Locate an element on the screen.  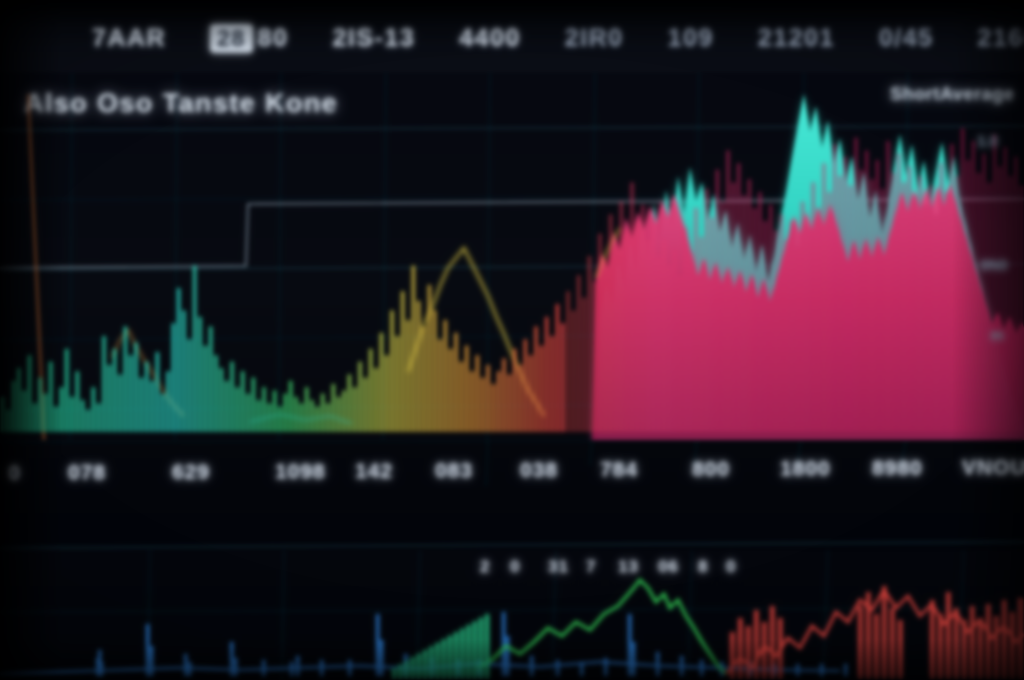
toolbar-item-6: 21201 is located at coordinates (796, 37).